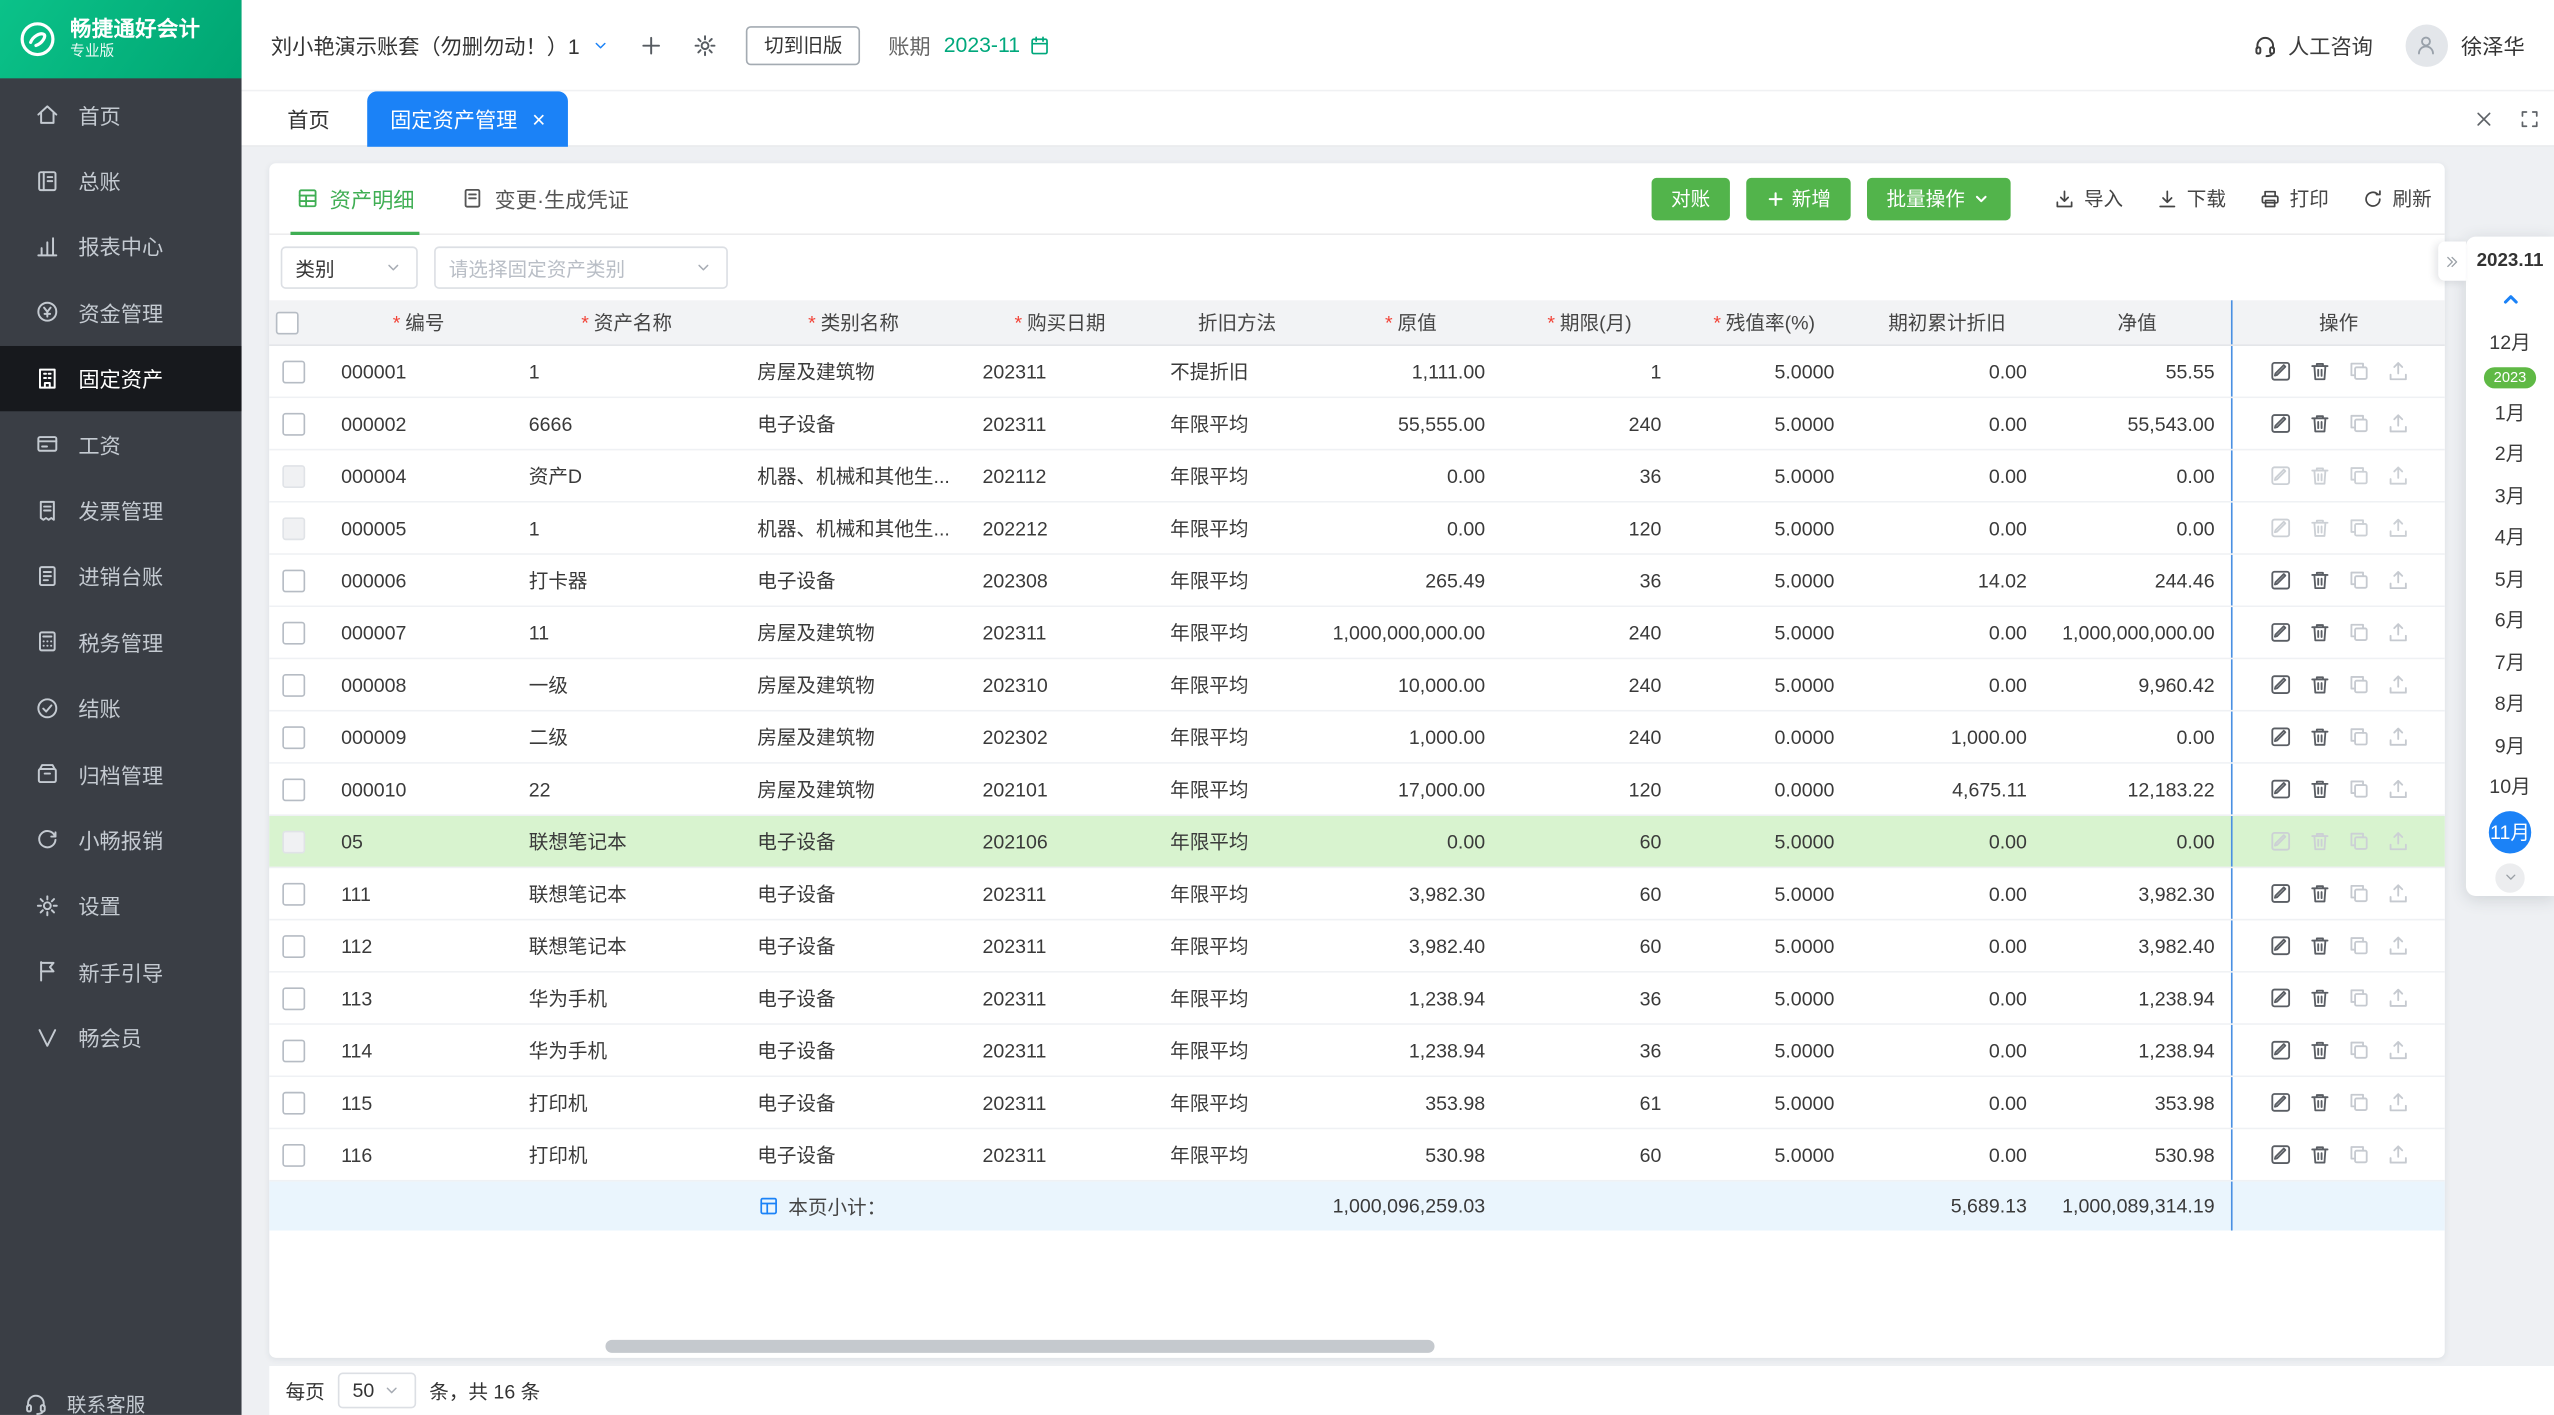 This screenshot has height=1415, width=2554. What do you see at coordinates (121, 708) in the screenshot?
I see `sidebar-item-closing: 结账` at bounding box center [121, 708].